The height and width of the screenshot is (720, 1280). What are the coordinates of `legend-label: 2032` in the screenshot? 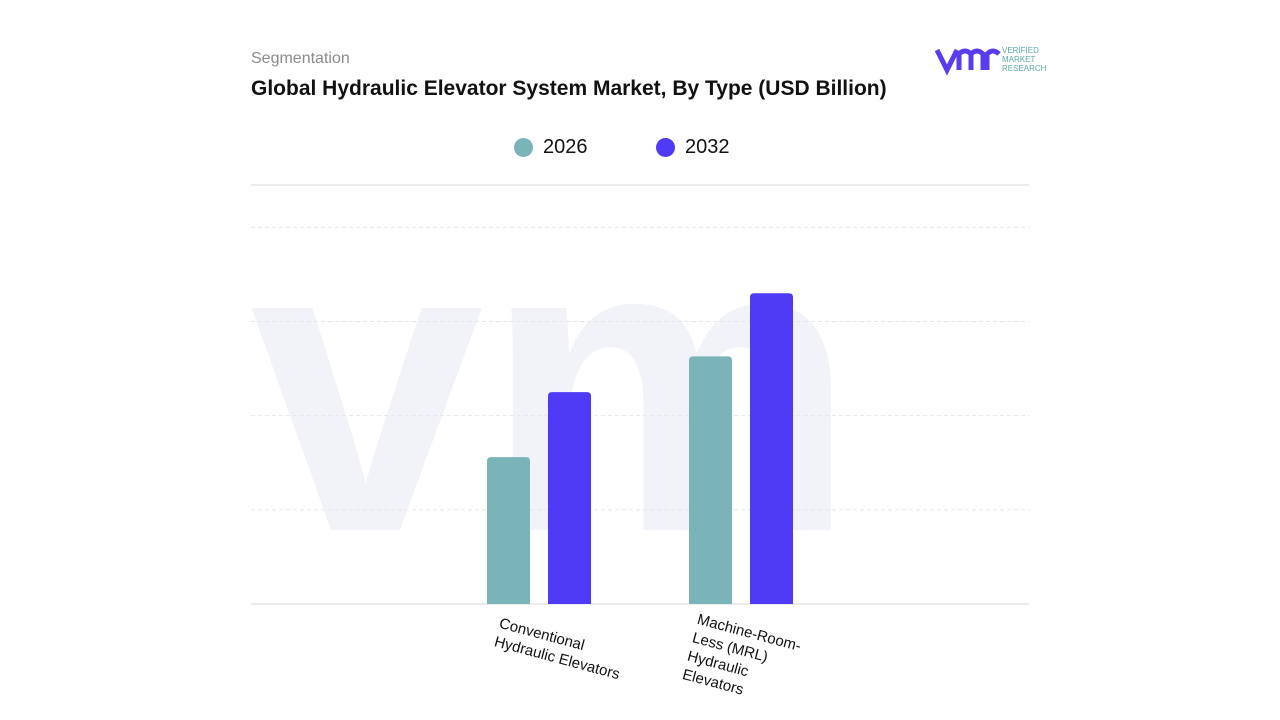 It's located at (707, 147).